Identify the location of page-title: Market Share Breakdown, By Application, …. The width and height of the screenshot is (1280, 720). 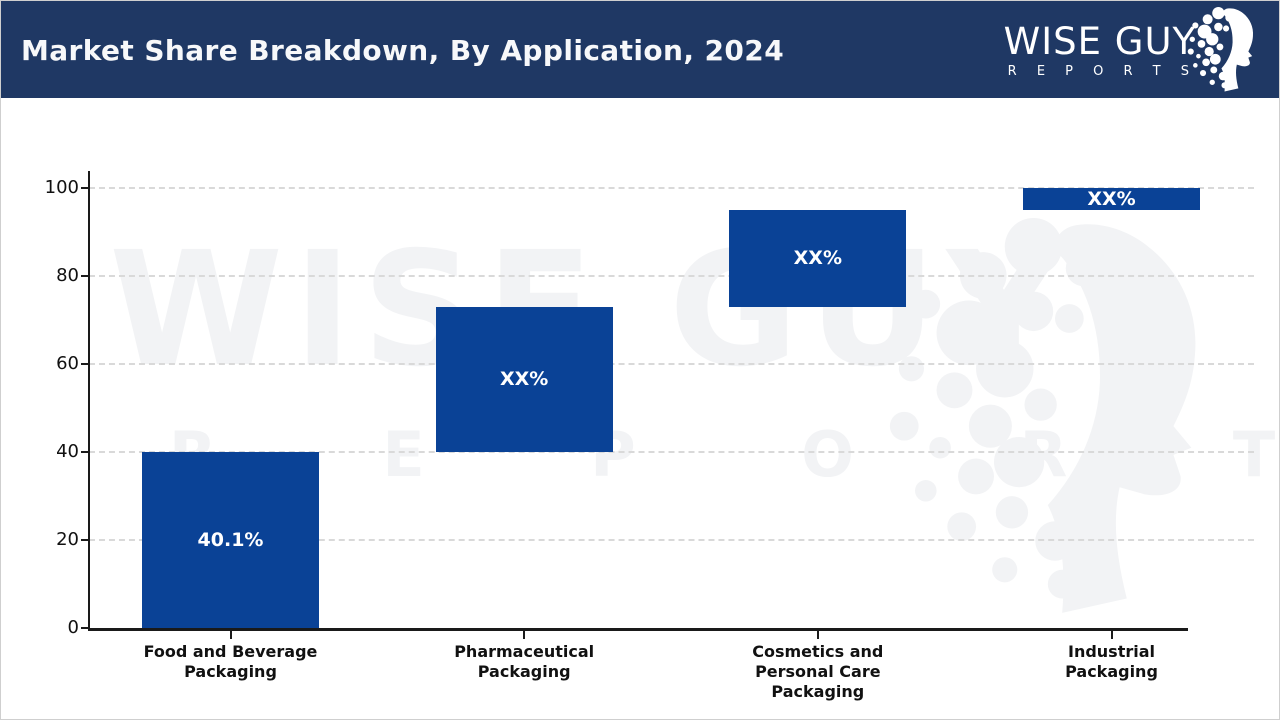
(403, 50).